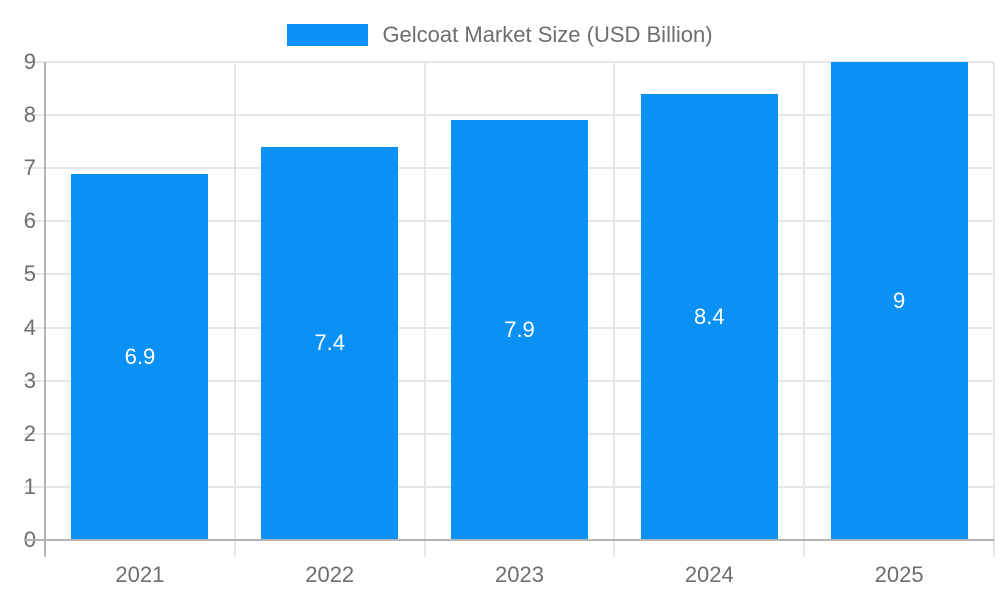 The image size is (1000, 600). I want to click on bar-value-label: 7.4, so click(329, 343).